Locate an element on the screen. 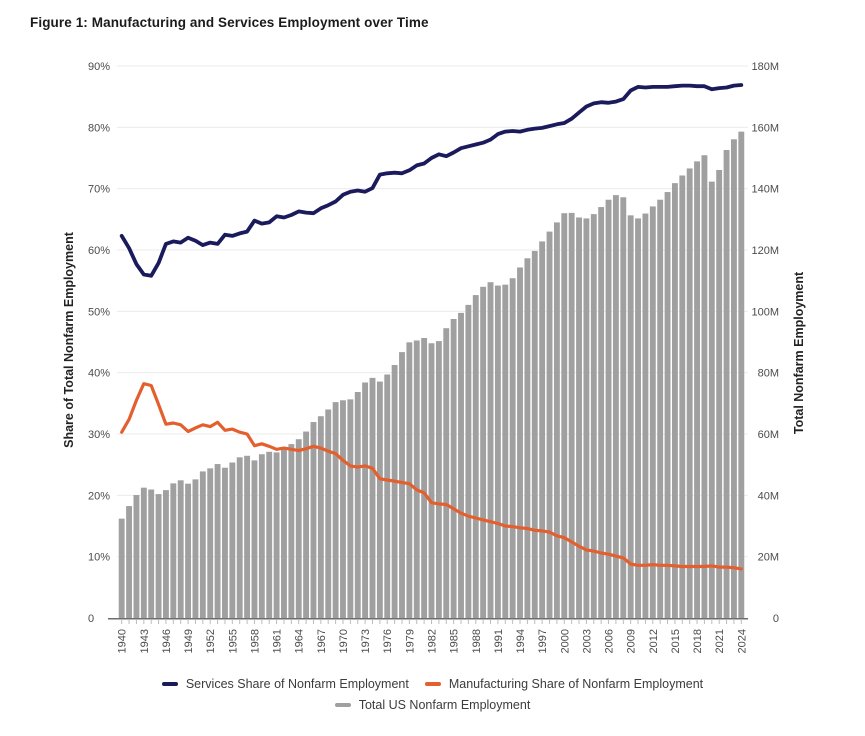 This screenshot has height=736, width=865. manufacturing-line-swatch-icon is located at coordinates (432, 684).